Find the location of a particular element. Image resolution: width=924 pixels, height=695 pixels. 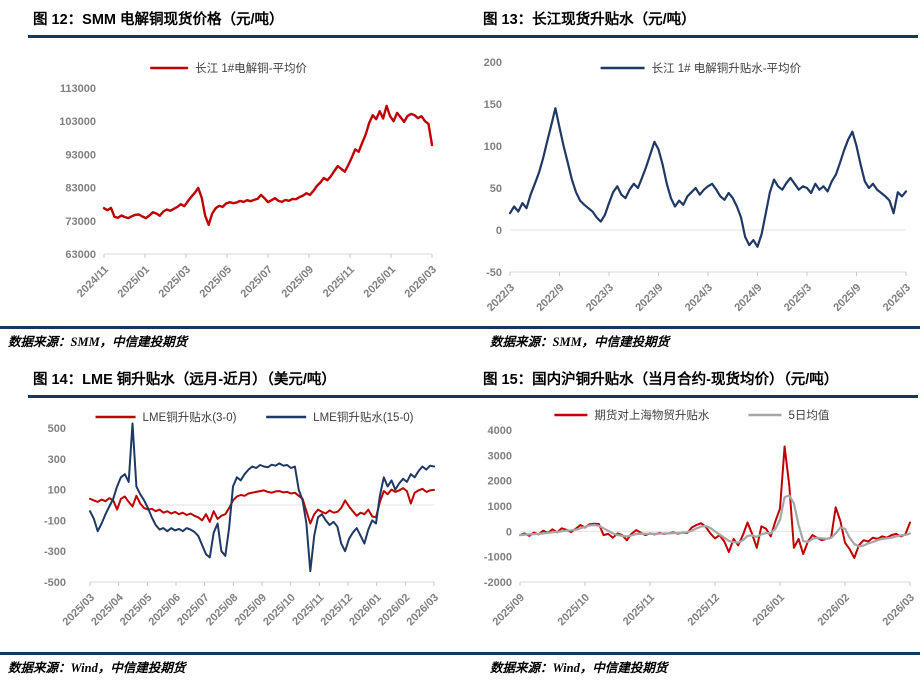

chart12-source: 数据来源：SMM，中信建投期货 is located at coordinates (98, 342).